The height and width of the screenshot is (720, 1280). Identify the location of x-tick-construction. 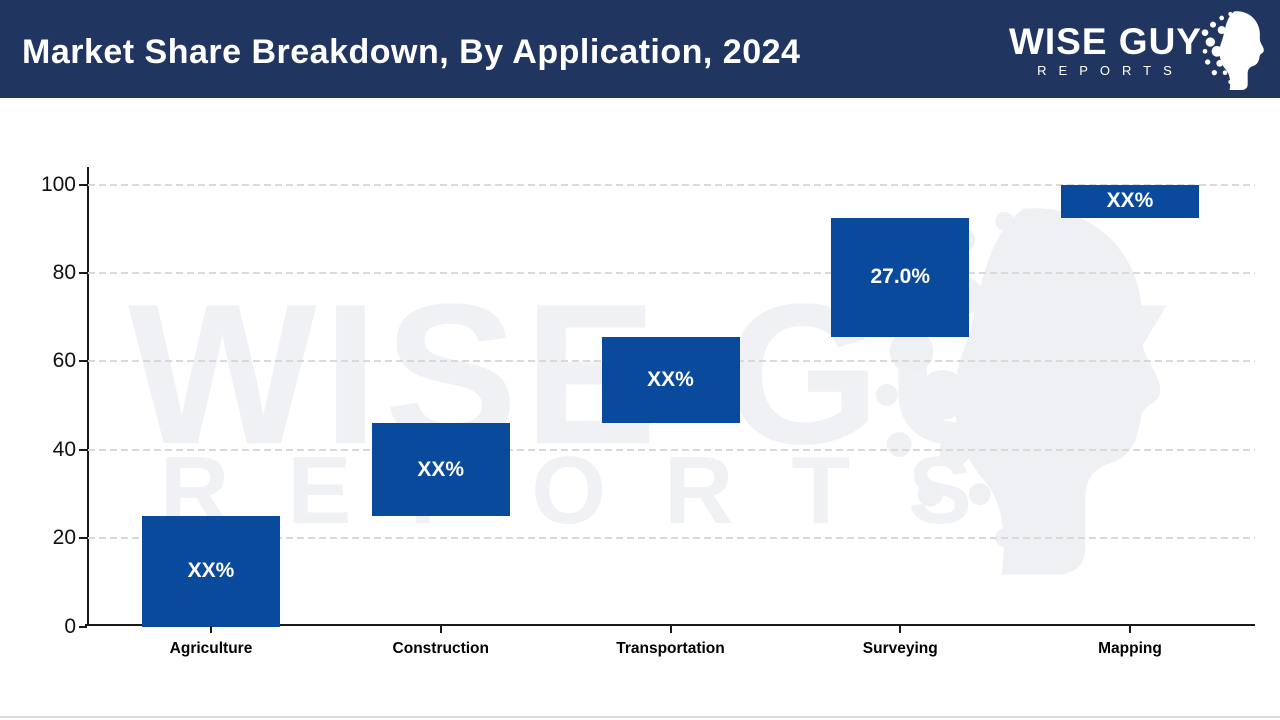
(440, 629).